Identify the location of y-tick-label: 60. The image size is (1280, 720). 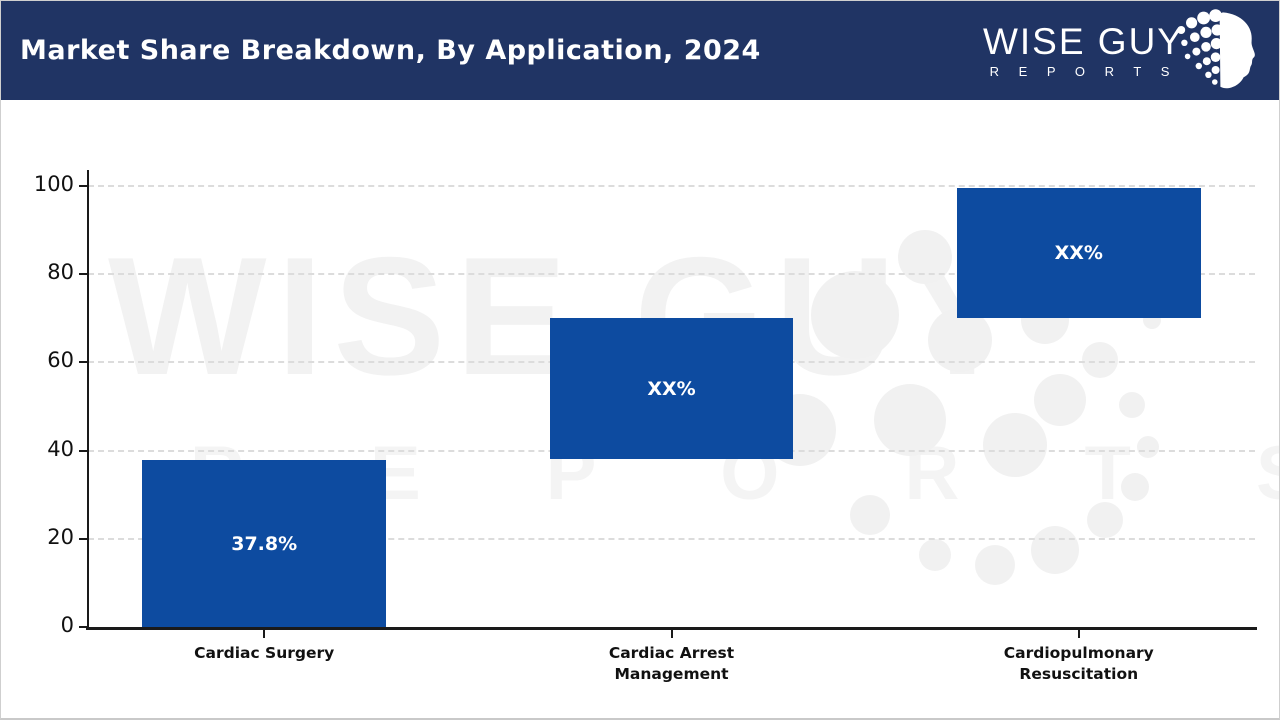
(60, 360).